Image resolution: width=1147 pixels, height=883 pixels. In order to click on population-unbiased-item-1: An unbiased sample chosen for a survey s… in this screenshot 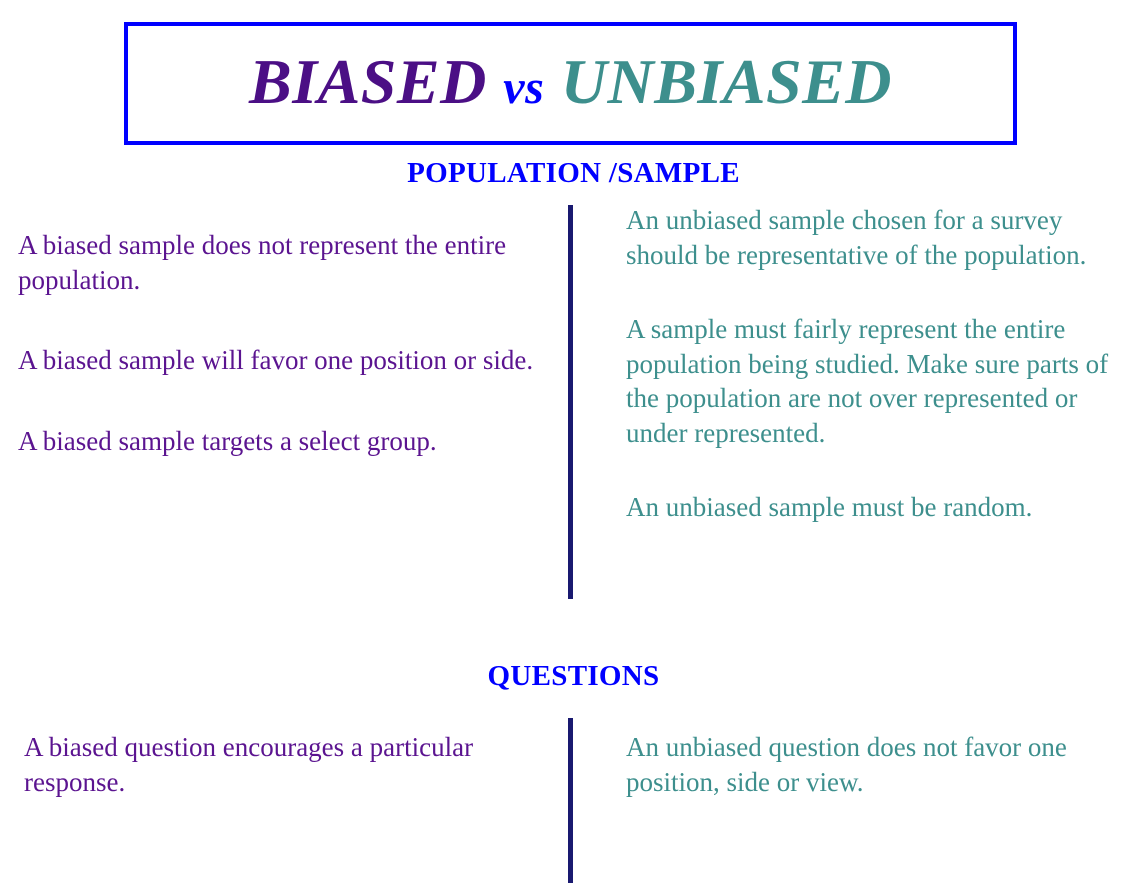, I will do `click(856, 237)`.